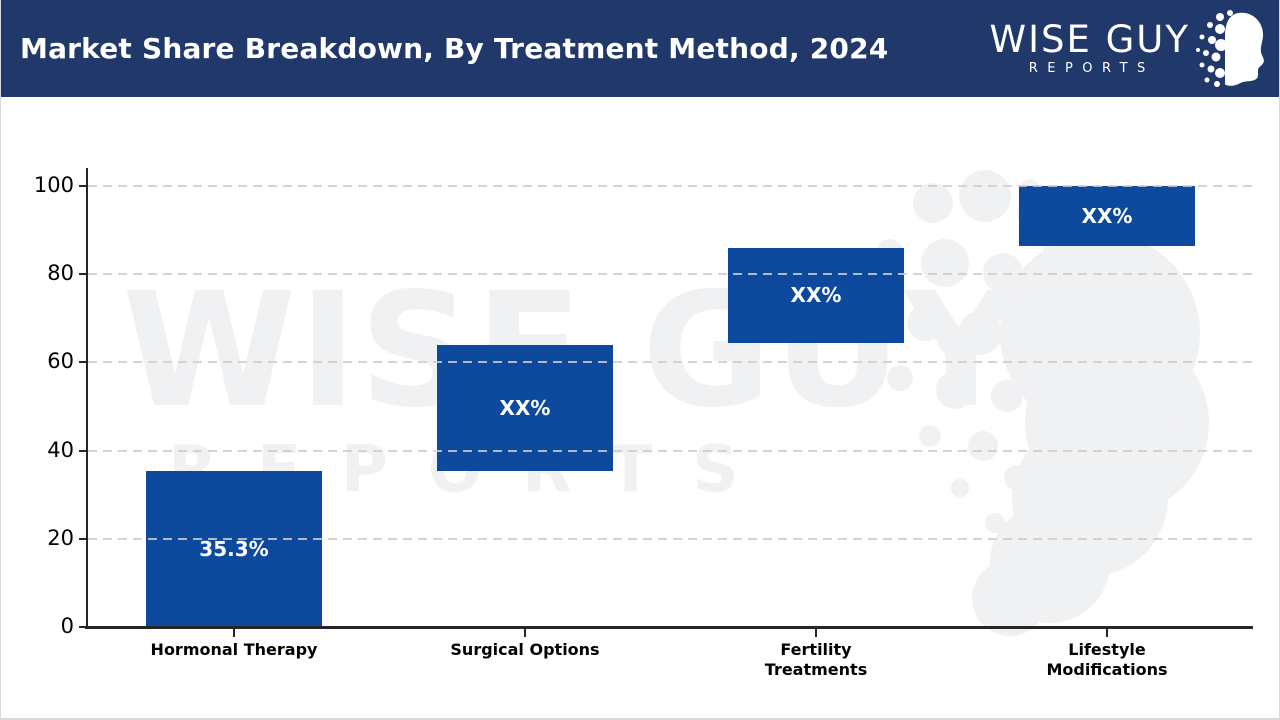  I want to click on bar-fertility-treatments: XX%, so click(816, 295).